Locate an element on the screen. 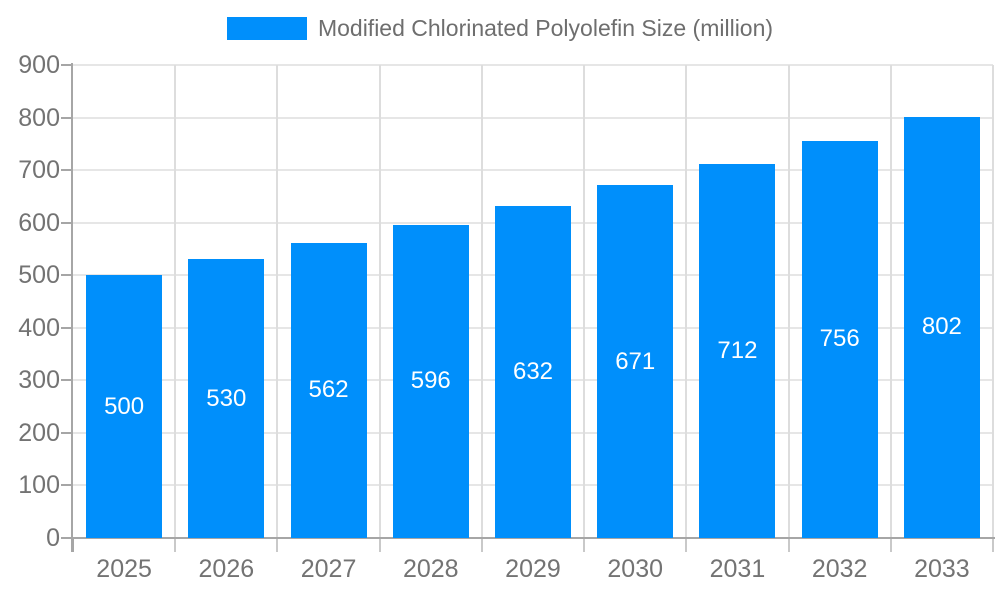 The height and width of the screenshot is (600, 1000). bar-2030: 671 is located at coordinates (635, 361).